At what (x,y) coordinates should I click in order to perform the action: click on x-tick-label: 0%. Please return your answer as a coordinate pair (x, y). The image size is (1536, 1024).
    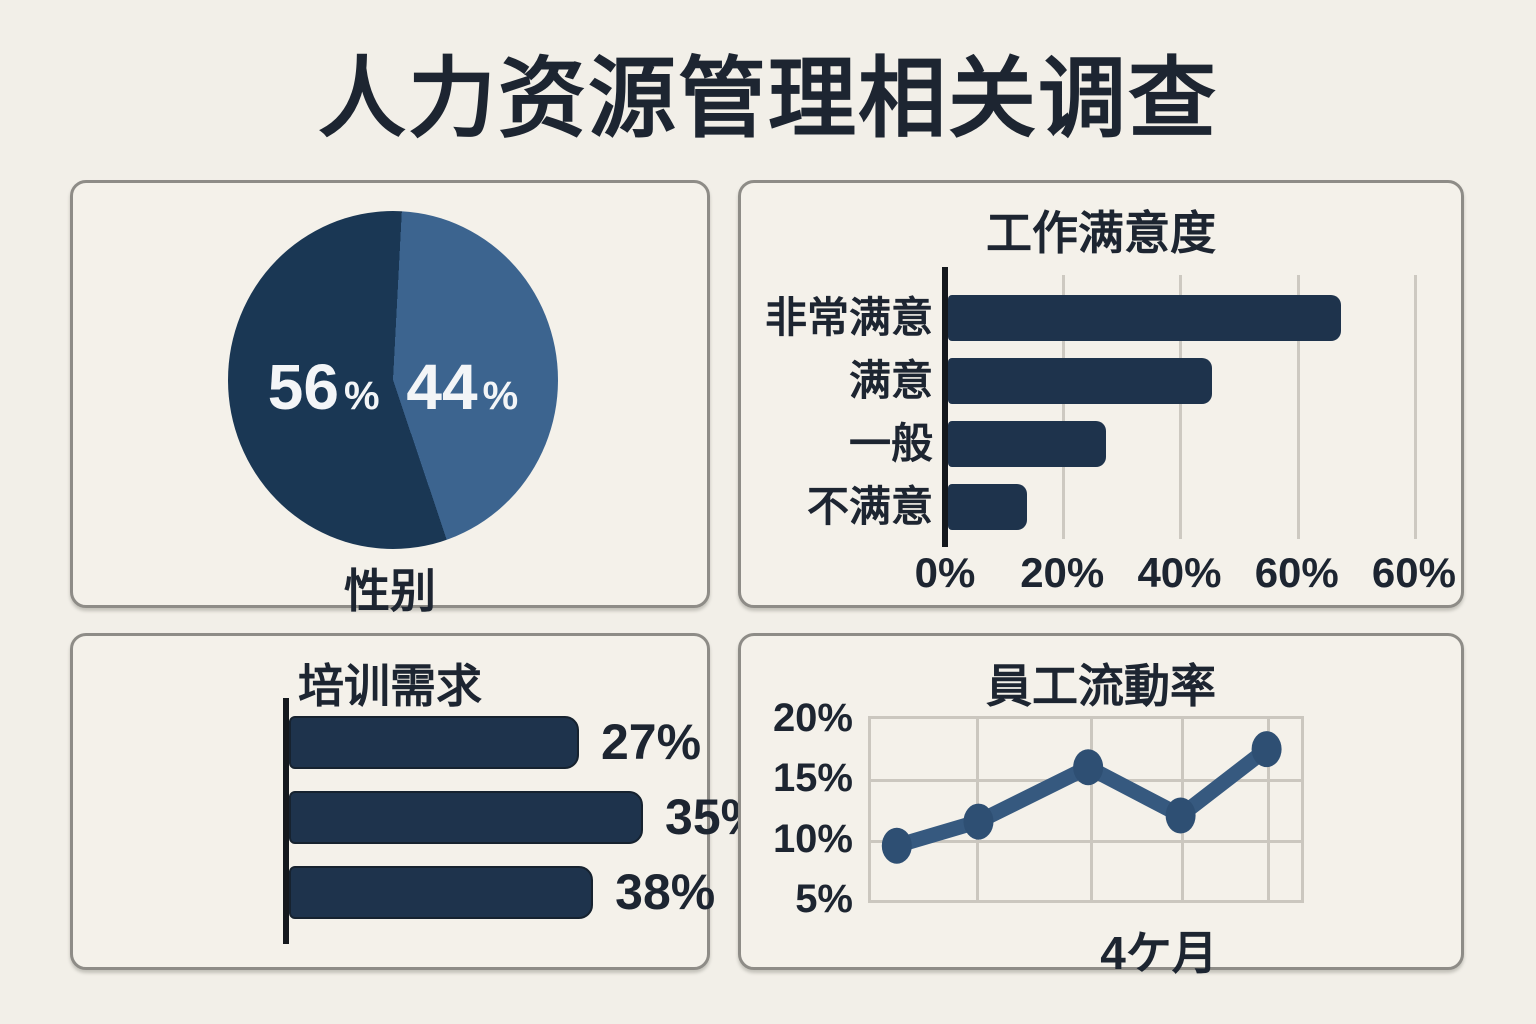
    Looking at the image, I should click on (945, 572).